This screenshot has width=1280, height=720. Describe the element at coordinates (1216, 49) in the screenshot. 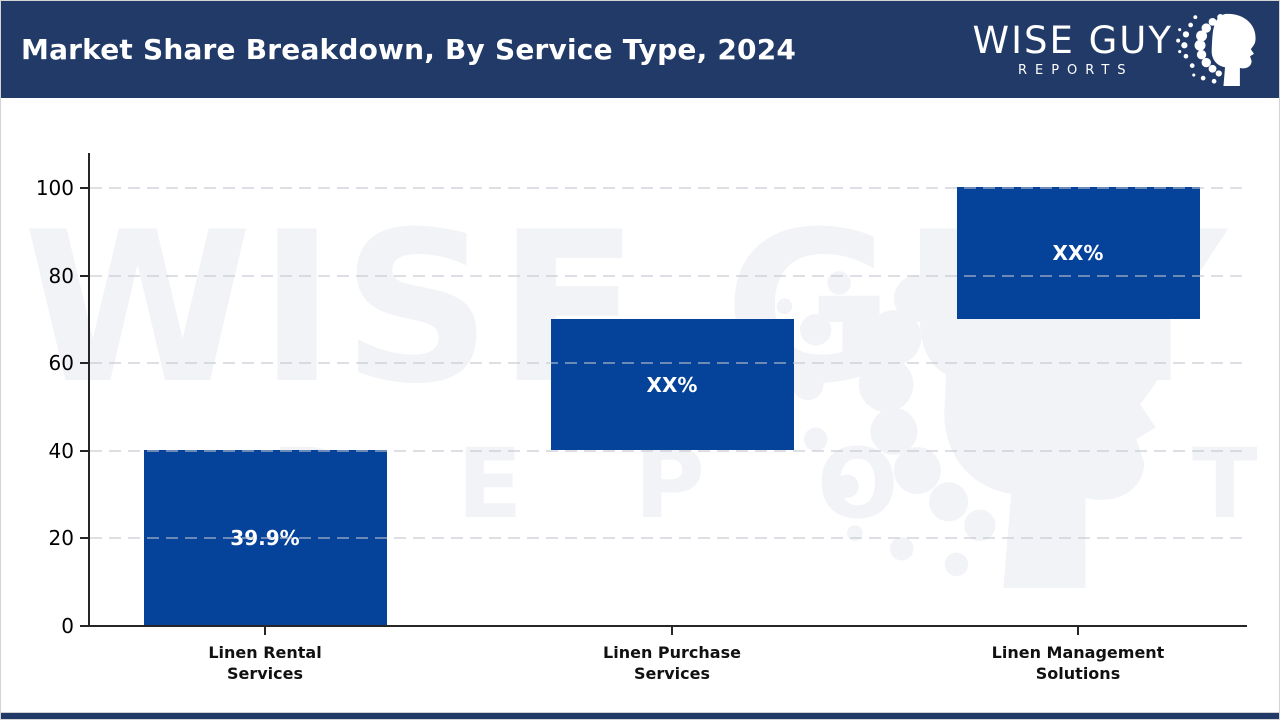

I see `logo-head-icon` at that location.